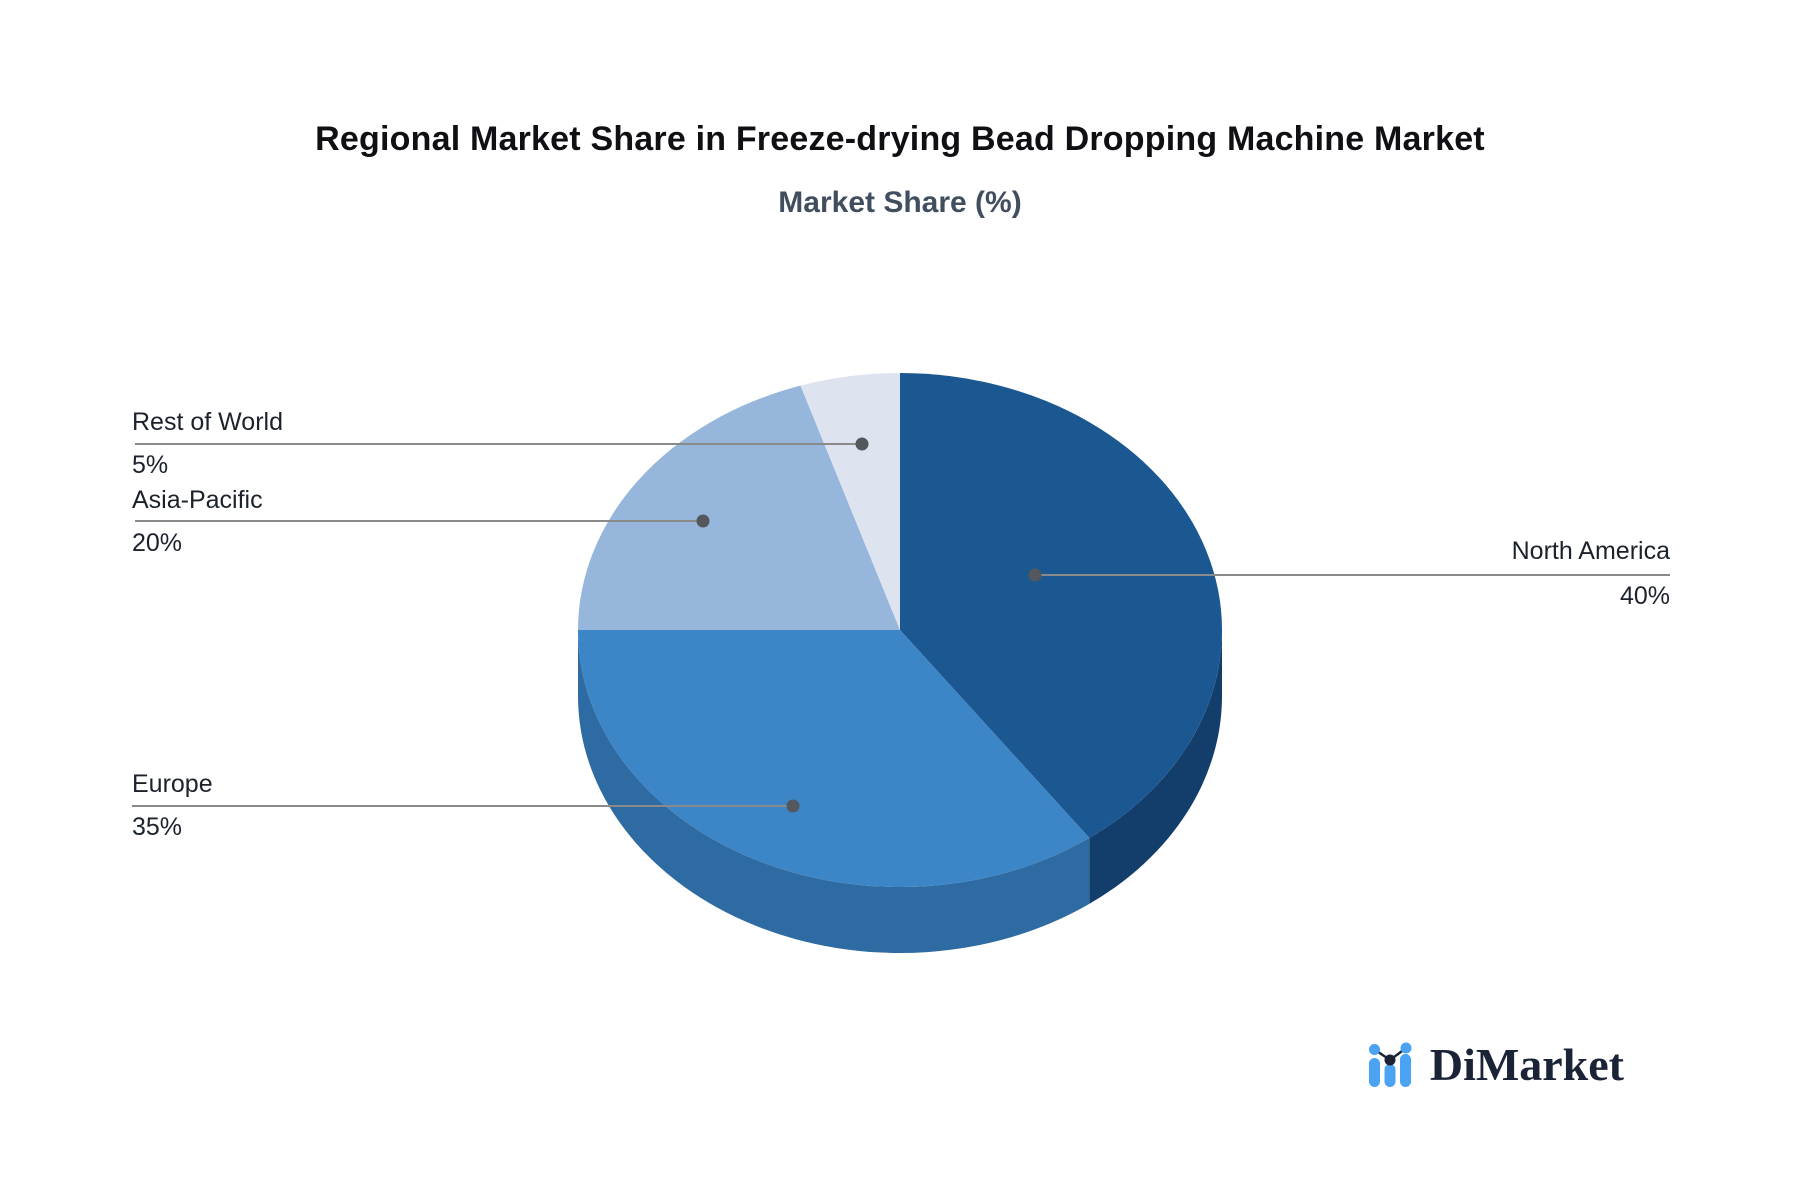  What do you see at coordinates (157, 827) in the screenshot?
I see `slice-value-europe: 35%` at bounding box center [157, 827].